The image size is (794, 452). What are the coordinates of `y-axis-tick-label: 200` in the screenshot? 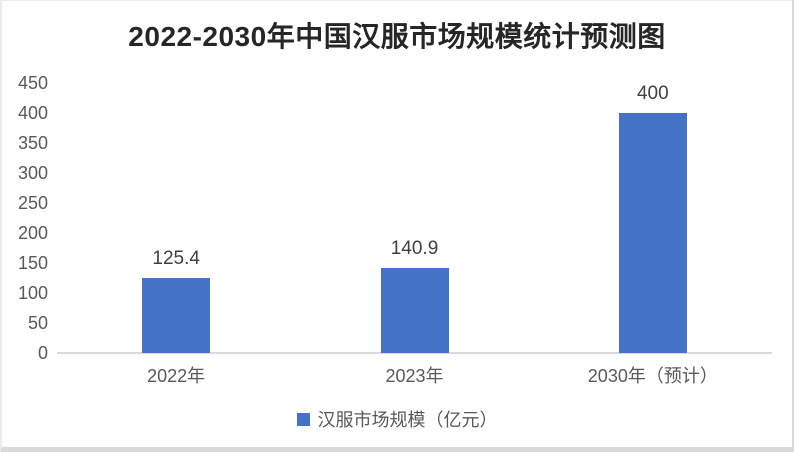 It's located at (32, 233).